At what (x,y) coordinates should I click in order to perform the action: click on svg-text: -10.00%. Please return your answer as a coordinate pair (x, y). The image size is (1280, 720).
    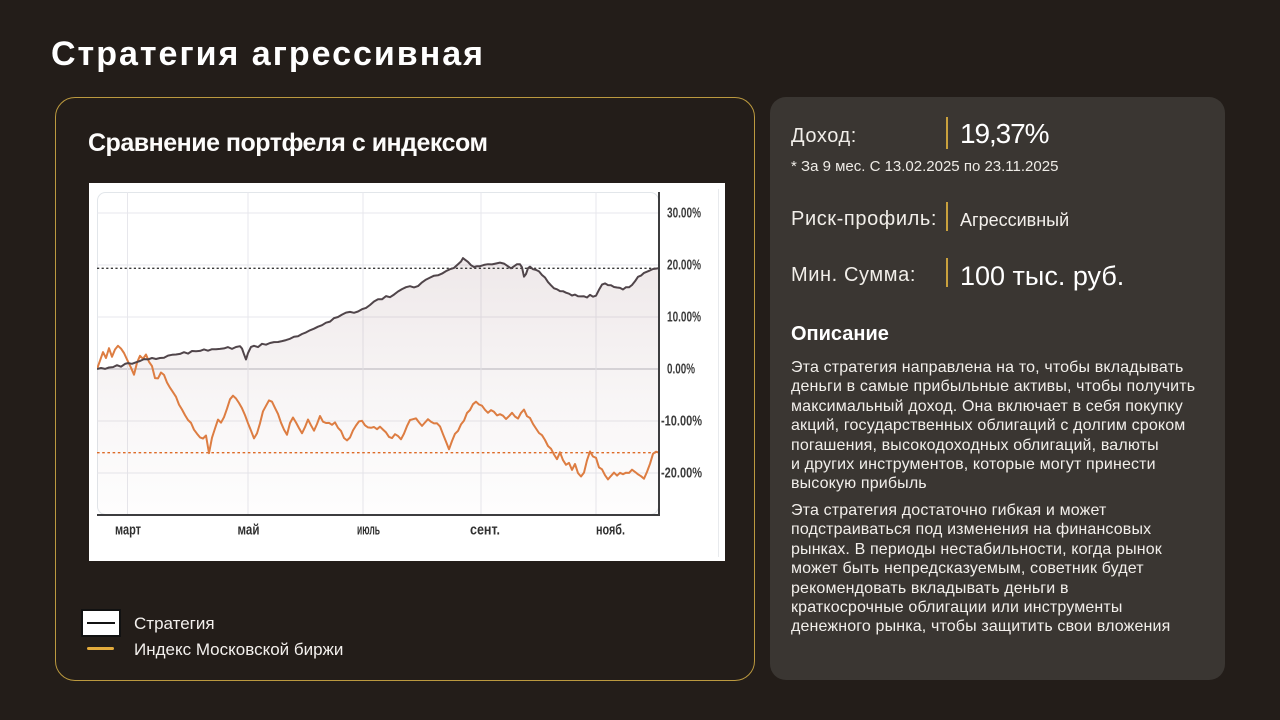
    Looking at the image, I should click on (681, 421).